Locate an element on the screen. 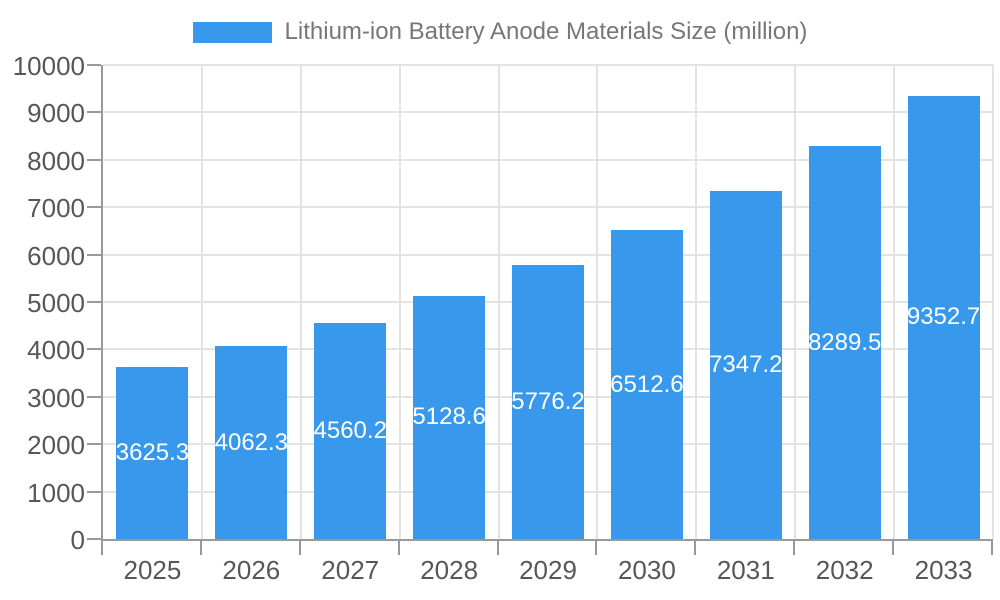  legend-color-swatch is located at coordinates (232, 32).